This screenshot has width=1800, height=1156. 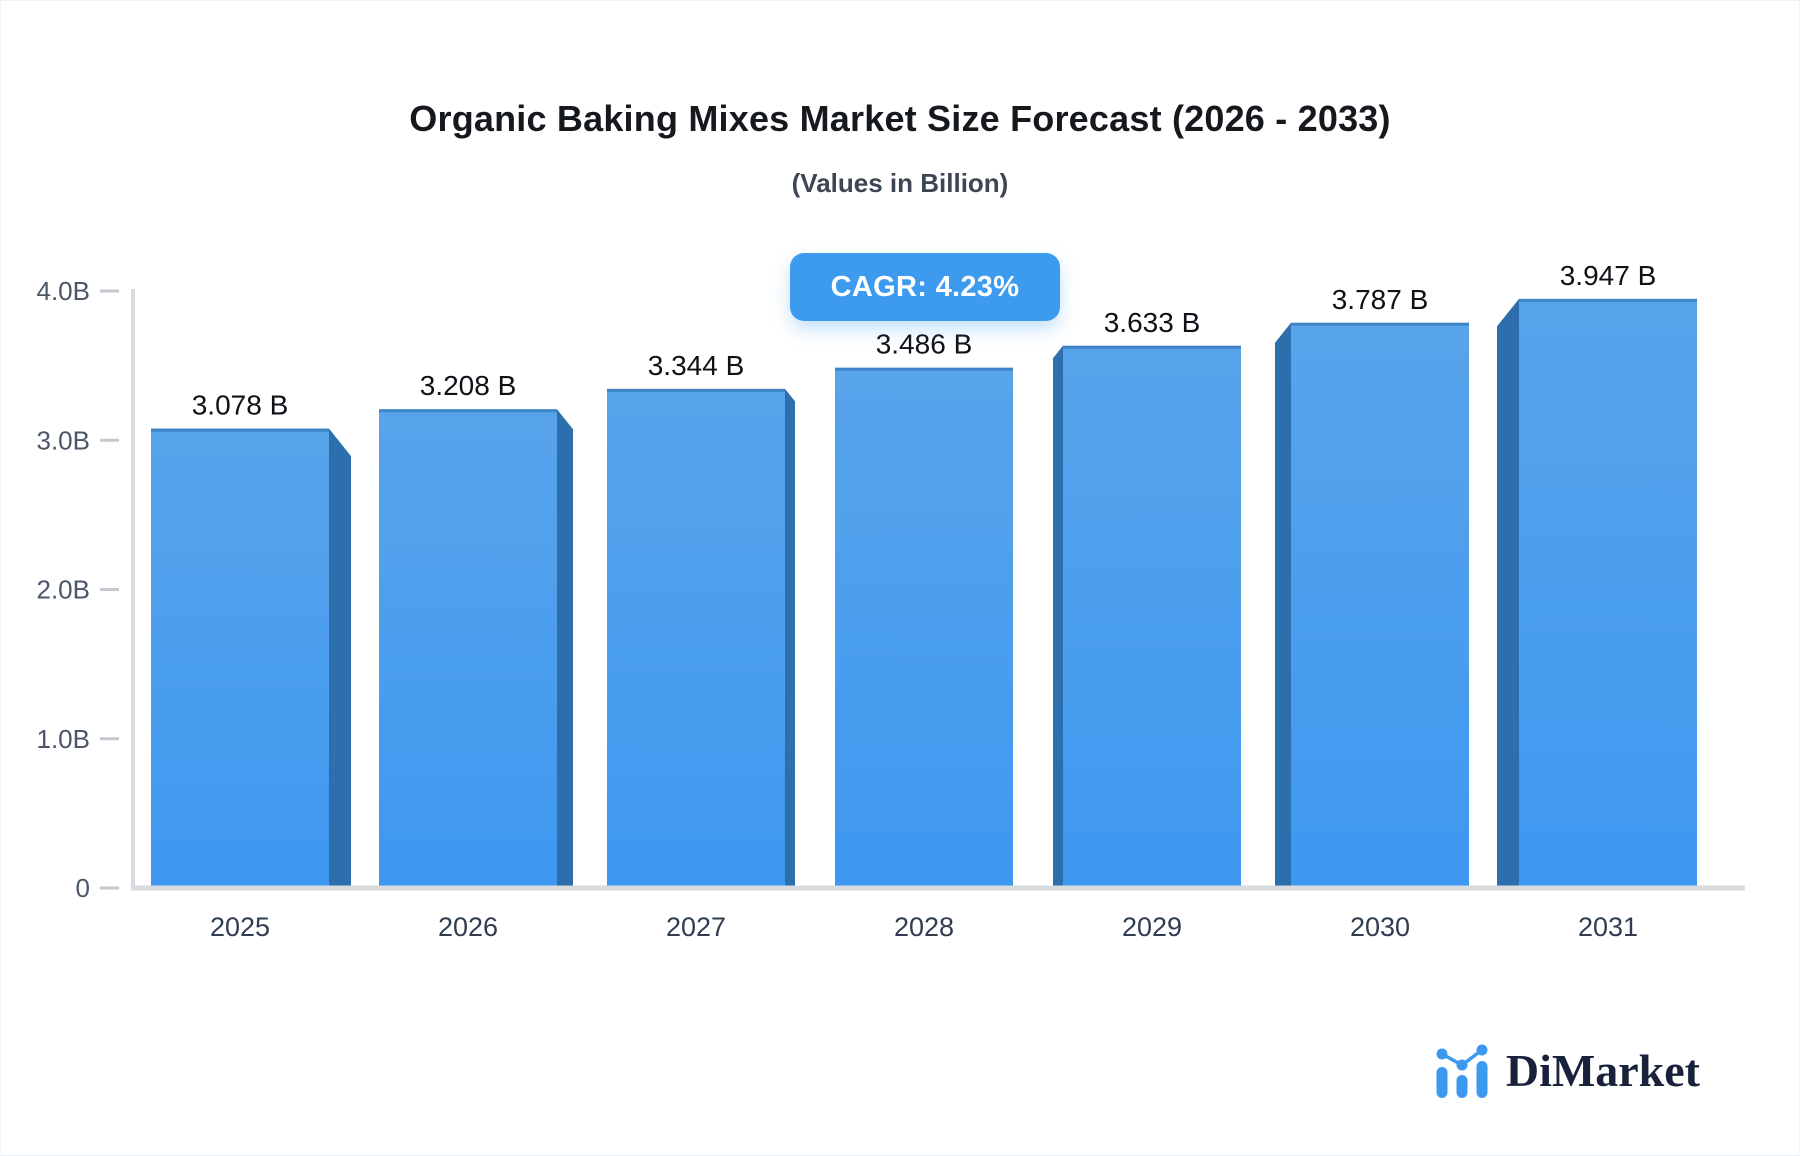 I want to click on y-tick-label: 3.0B, so click(x=64, y=440).